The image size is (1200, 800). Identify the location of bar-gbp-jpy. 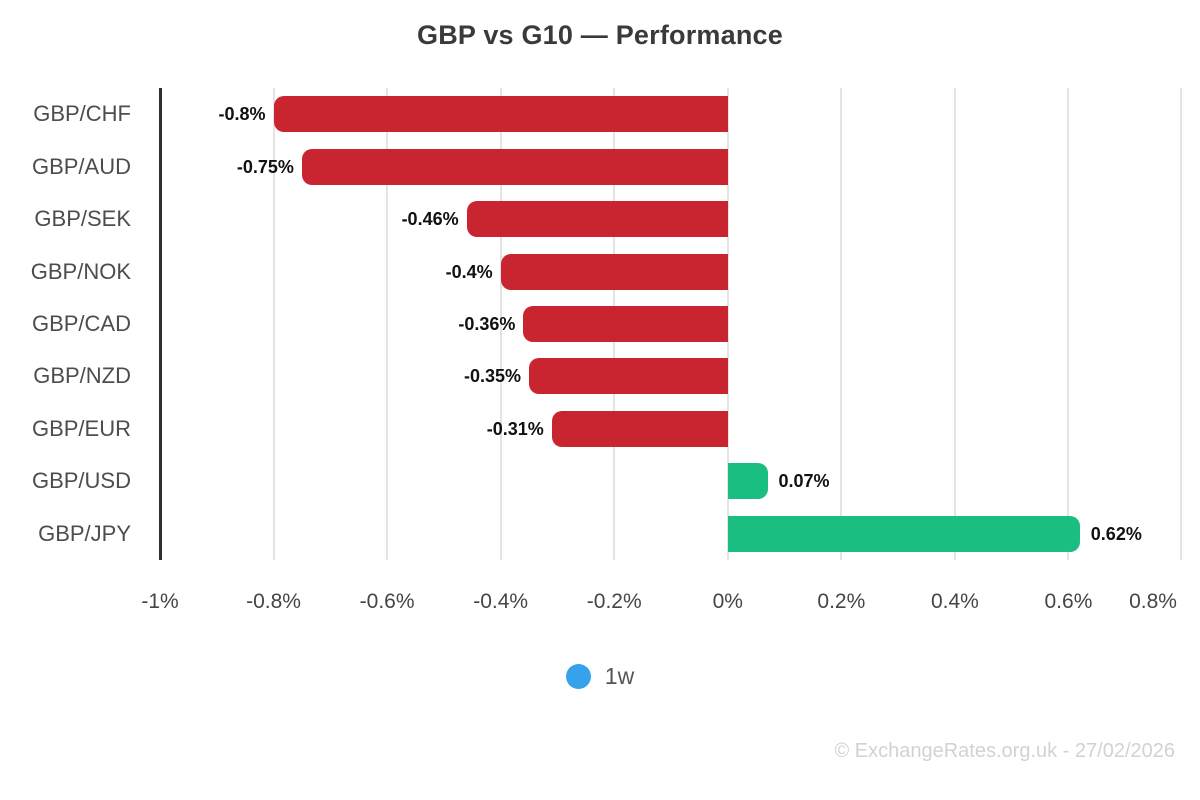
(903, 533).